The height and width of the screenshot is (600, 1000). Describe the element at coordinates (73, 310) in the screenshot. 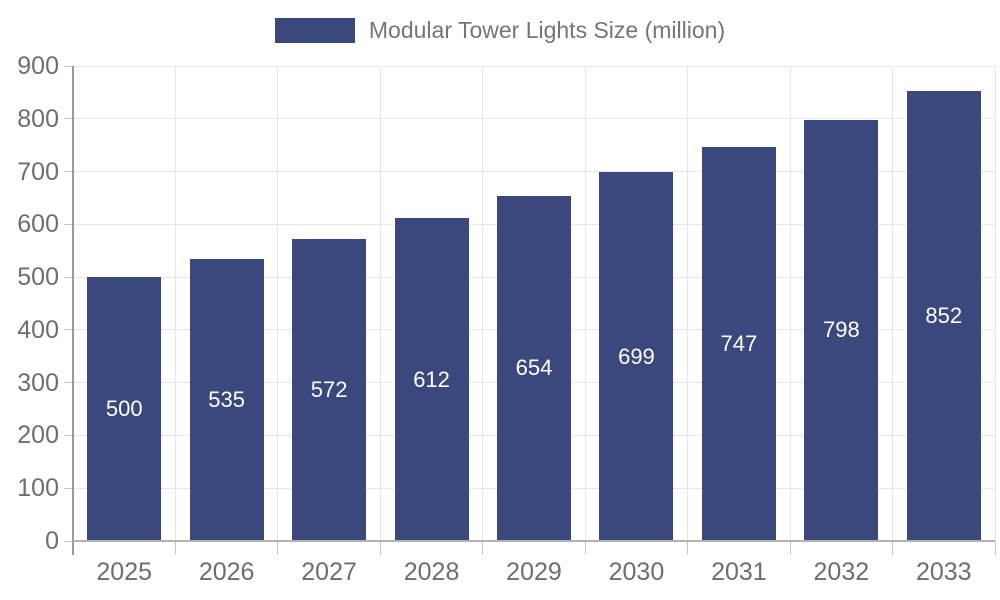

I see `y-axis-line` at that location.